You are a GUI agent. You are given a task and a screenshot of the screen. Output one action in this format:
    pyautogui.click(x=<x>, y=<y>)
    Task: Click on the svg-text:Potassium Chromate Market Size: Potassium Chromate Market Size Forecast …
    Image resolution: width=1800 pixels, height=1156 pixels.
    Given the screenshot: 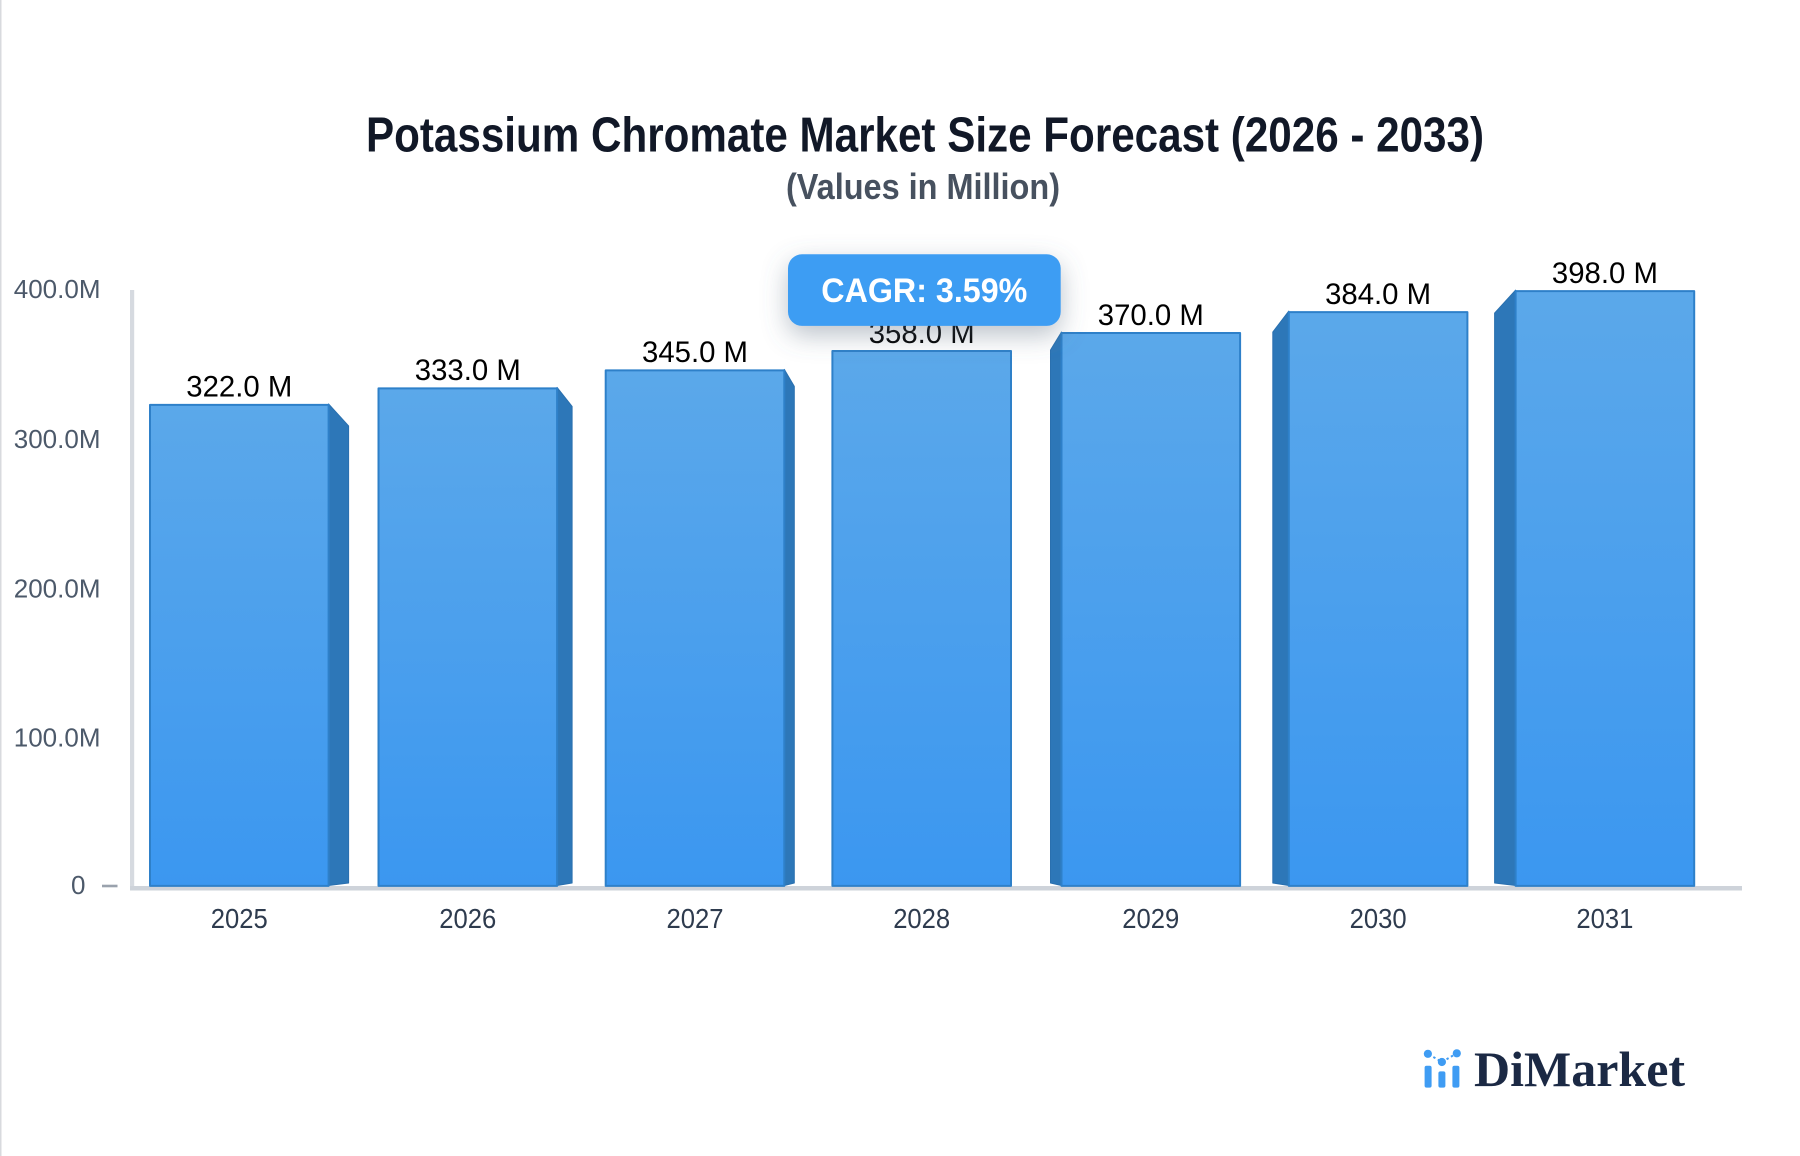 What is the action you would take?
    pyautogui.click(x=925, y=135)
    